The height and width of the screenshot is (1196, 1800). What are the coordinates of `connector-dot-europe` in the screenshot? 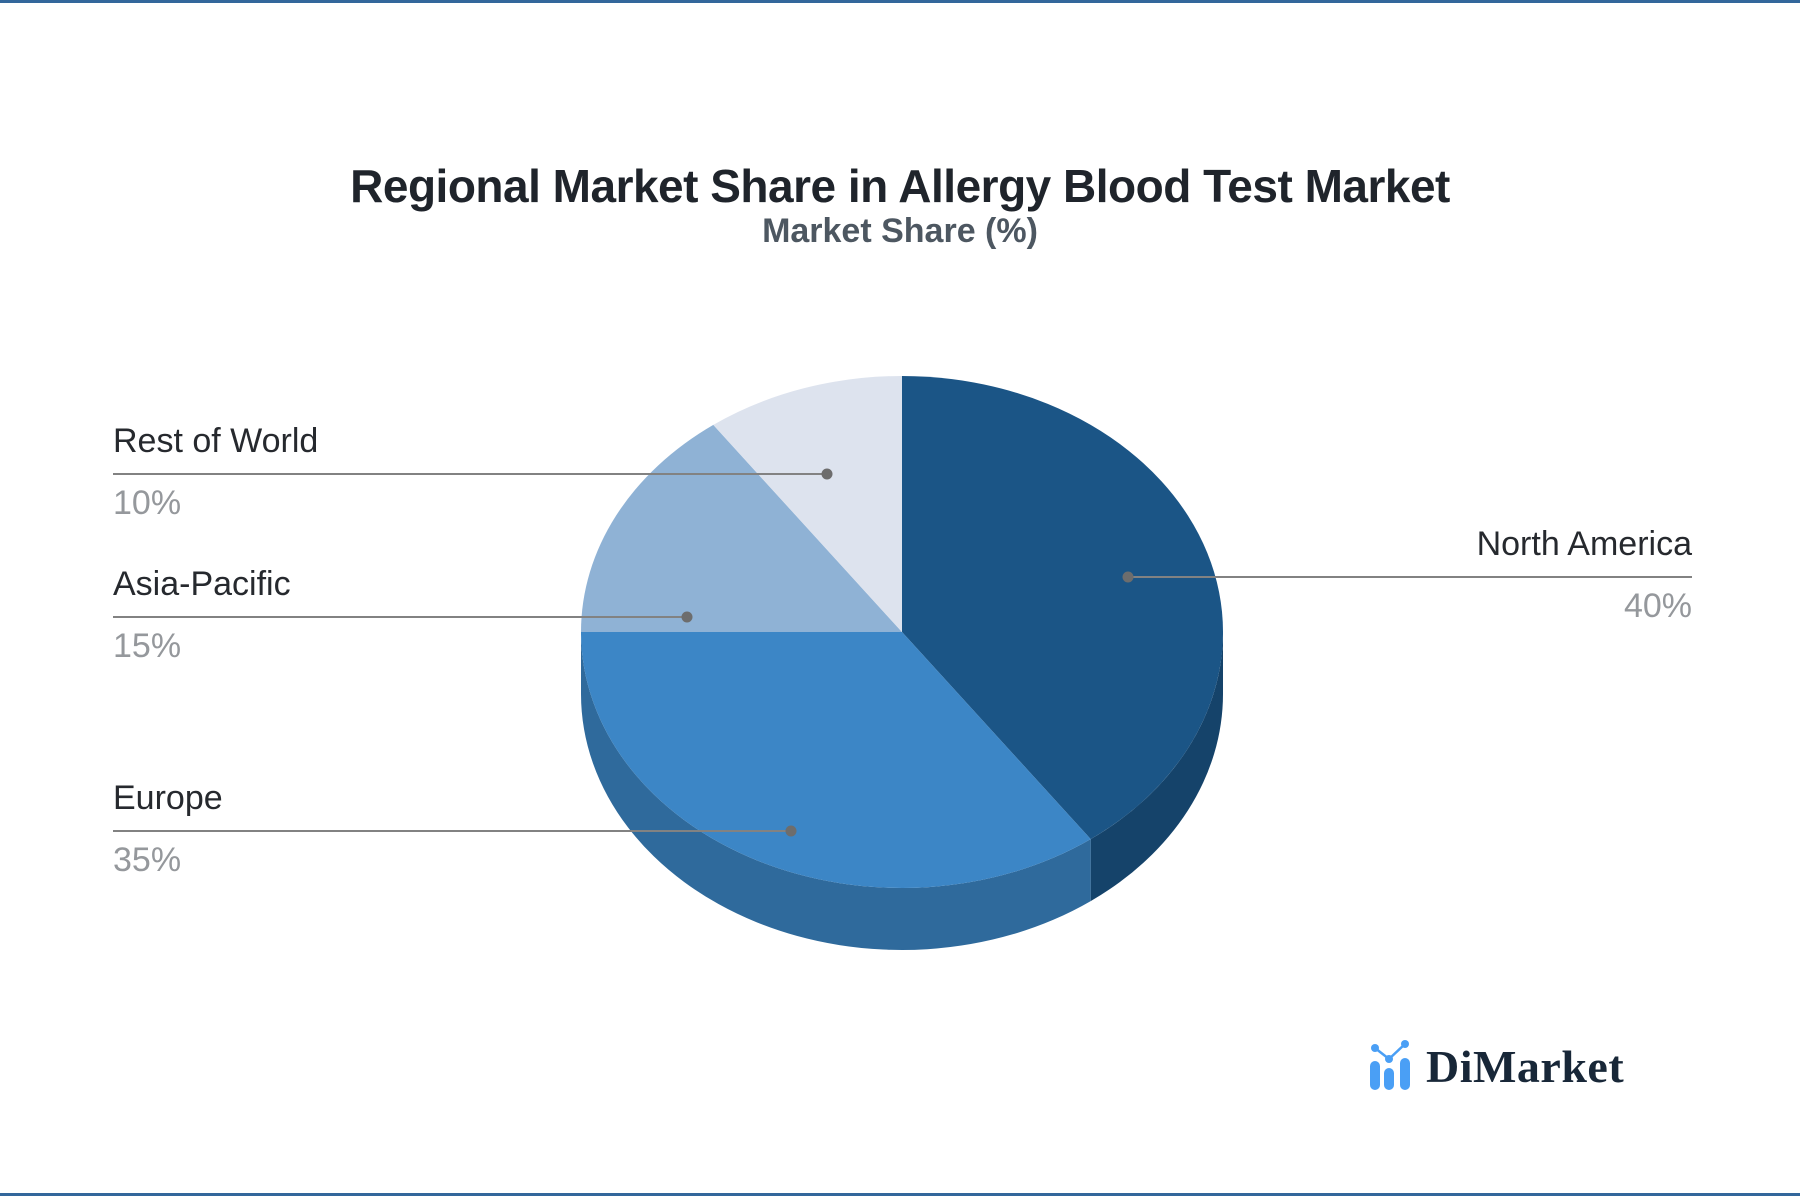 It's located at (791, 831).